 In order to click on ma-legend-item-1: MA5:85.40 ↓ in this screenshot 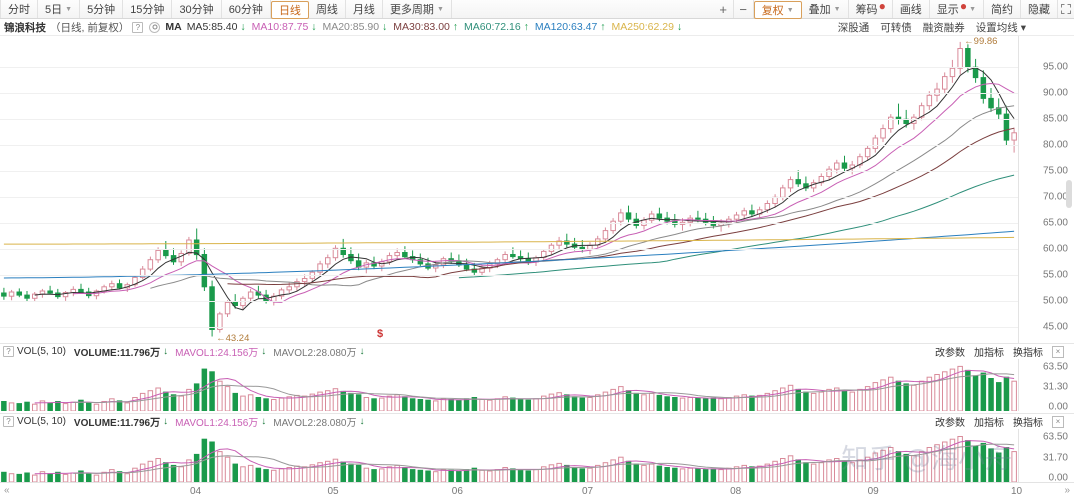, I will do `click(216, 27)`.